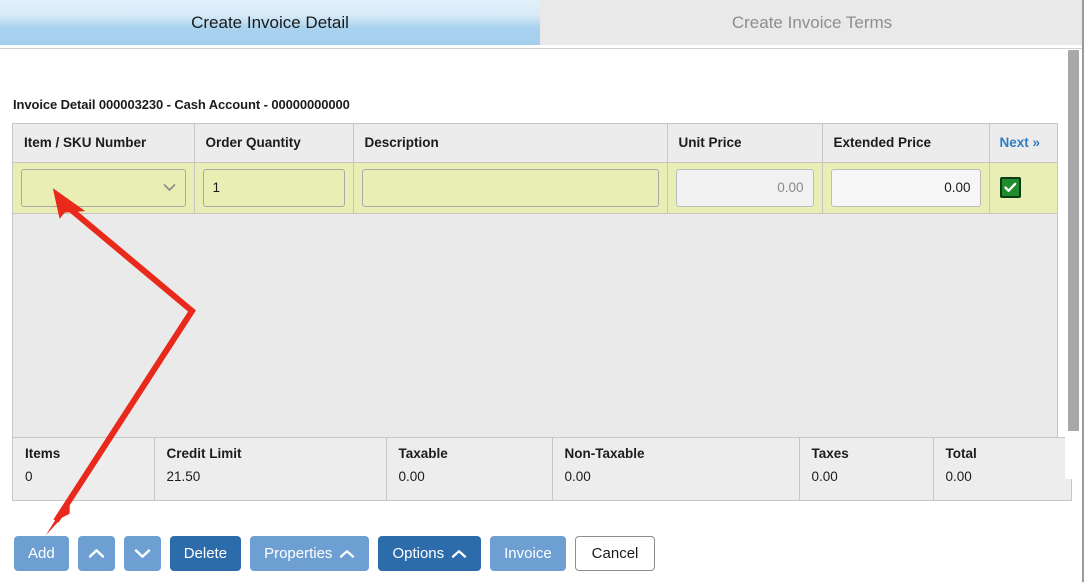 The width and height of the screenshot is (1084, 582). What do you see at coordinates (469, 484) in the screenshot?
I see `summary-value-taxable: 0.00` at bounding box center [469, 484].